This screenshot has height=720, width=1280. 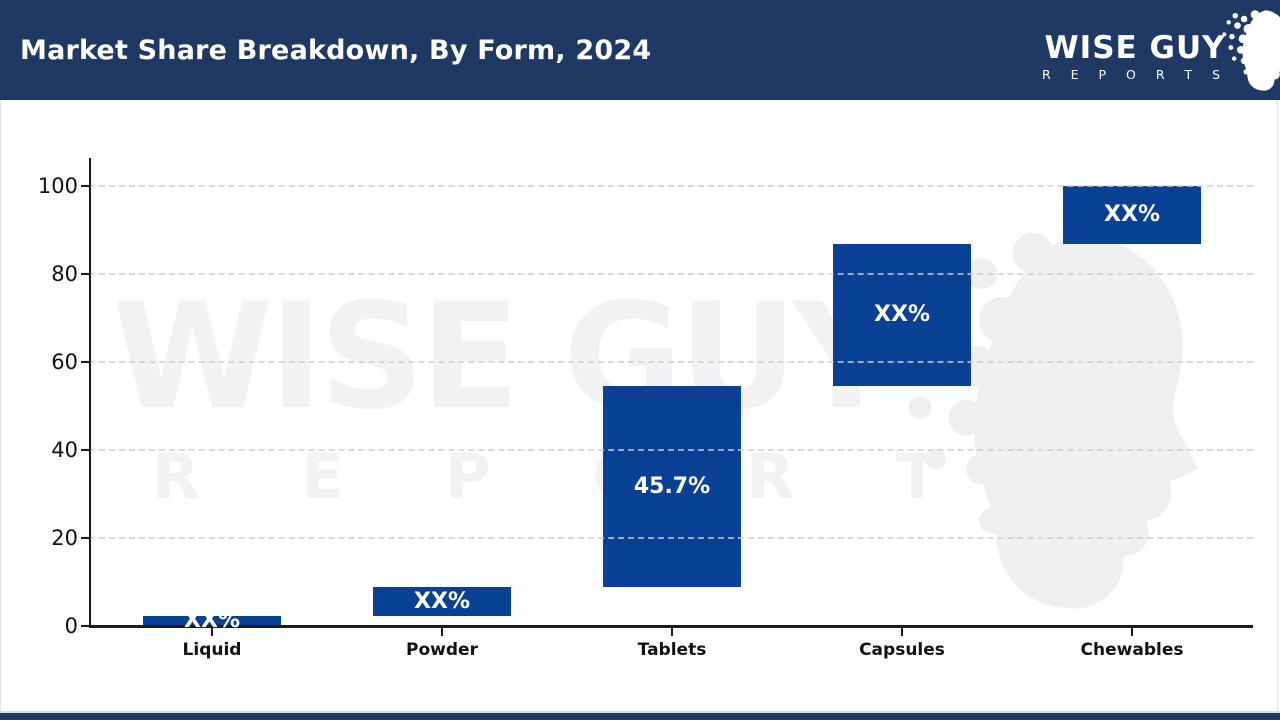 I want to click on y-tick-label-80: 80, so click(x=64, y=274).